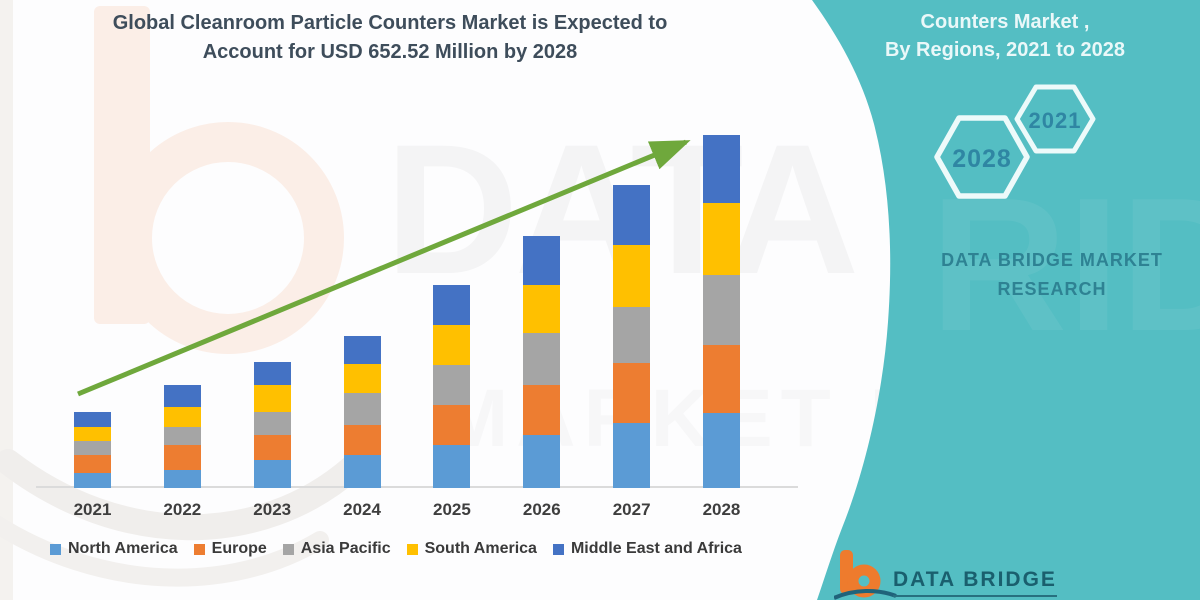 This screenshot has height=600, width=1200. Describe the element at coordinates (480, 548) in the screenshot. I see `legend-label: South America` at that location.